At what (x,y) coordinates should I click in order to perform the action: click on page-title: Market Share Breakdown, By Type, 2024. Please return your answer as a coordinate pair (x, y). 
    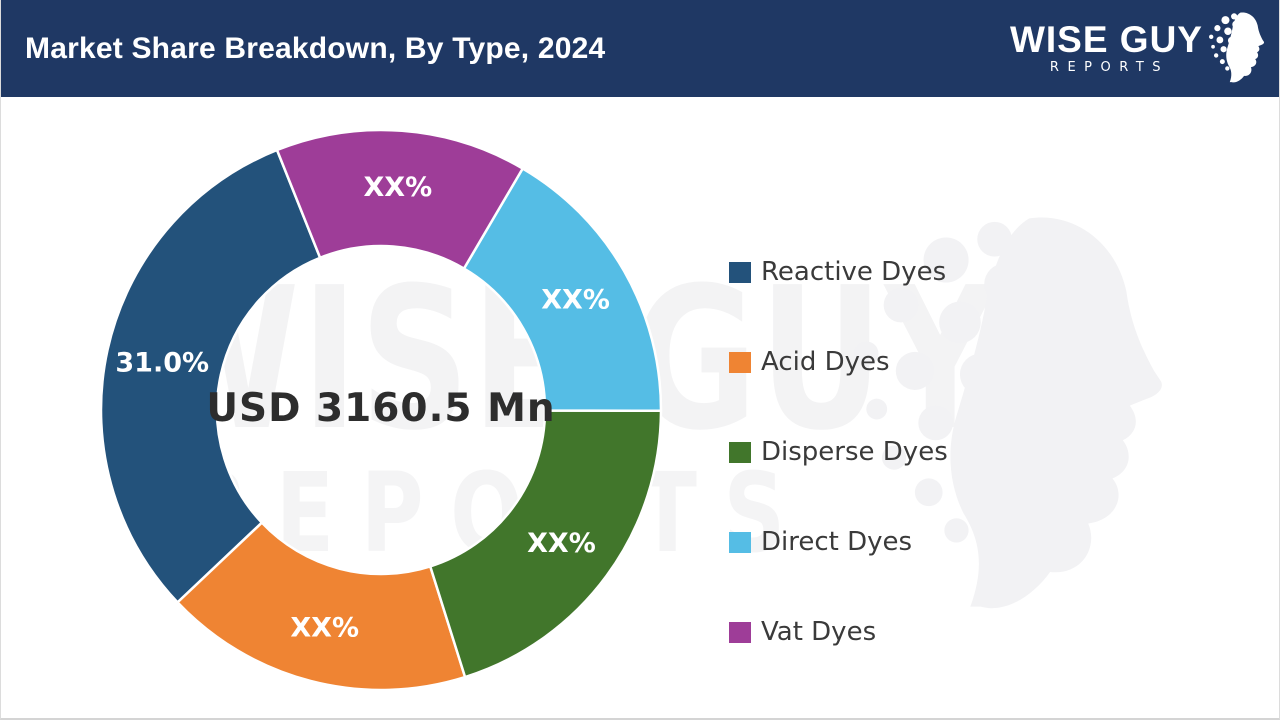
    Looking at the image, I should click on (315, 48).